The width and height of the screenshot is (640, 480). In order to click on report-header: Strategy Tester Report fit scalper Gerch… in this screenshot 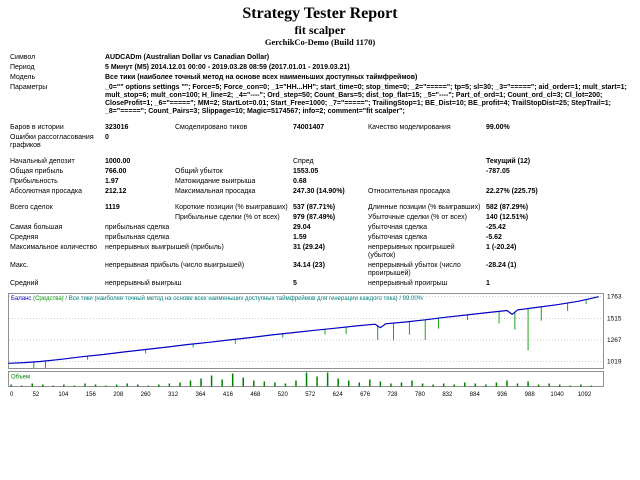, I will do `click(320, 24)`.